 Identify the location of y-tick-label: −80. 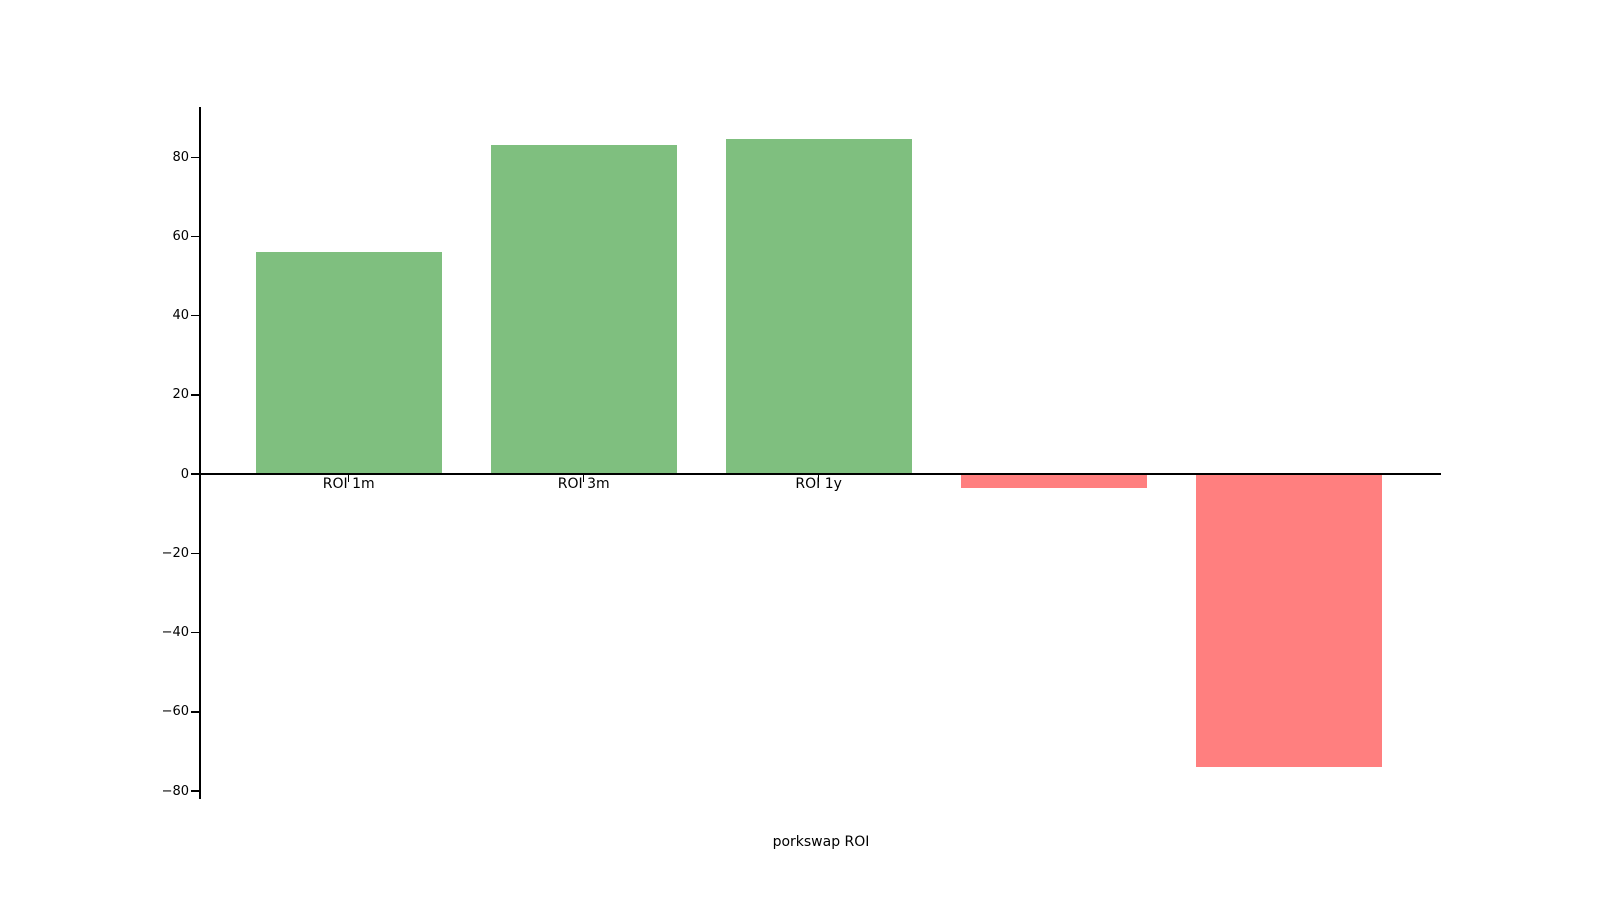
(175, 791).